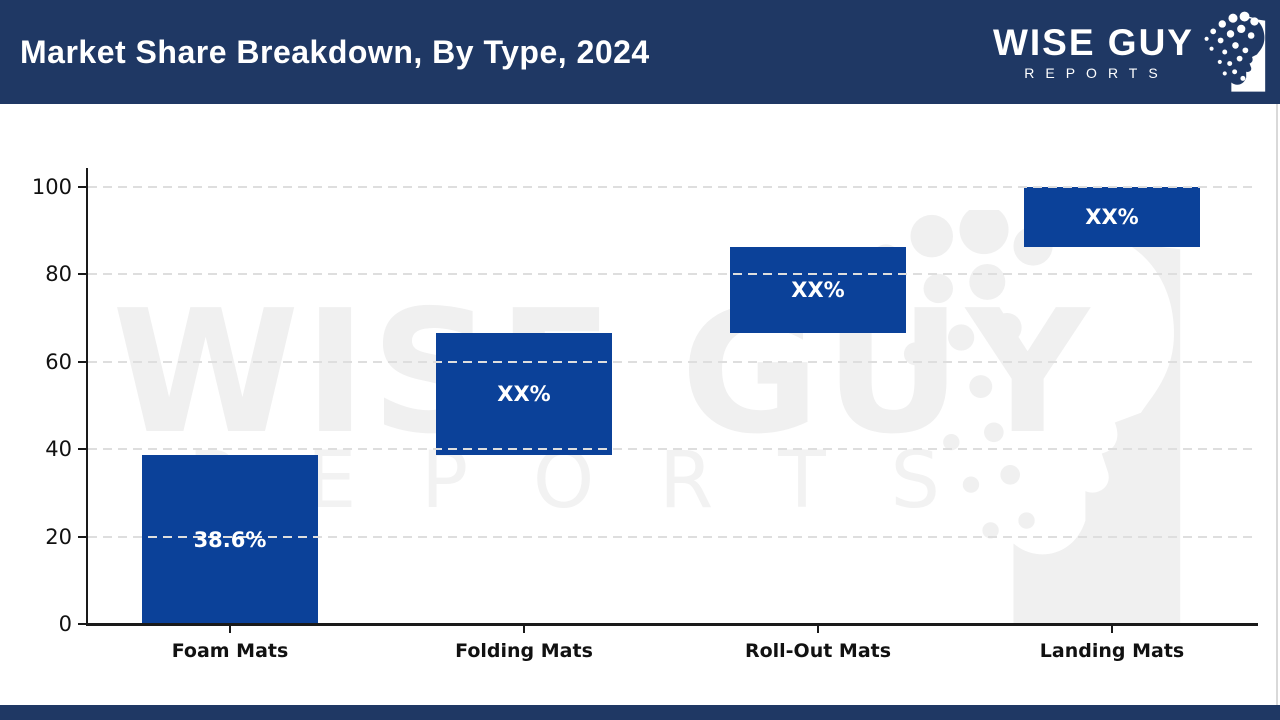 Image resolution: width=1280 pixels, height=720 pixels. What do you see at coordinates (230, 651) in the screenshot?
I see `x-tick-label-foam-mats: Foam Mats` at bounding box center [230, 651].